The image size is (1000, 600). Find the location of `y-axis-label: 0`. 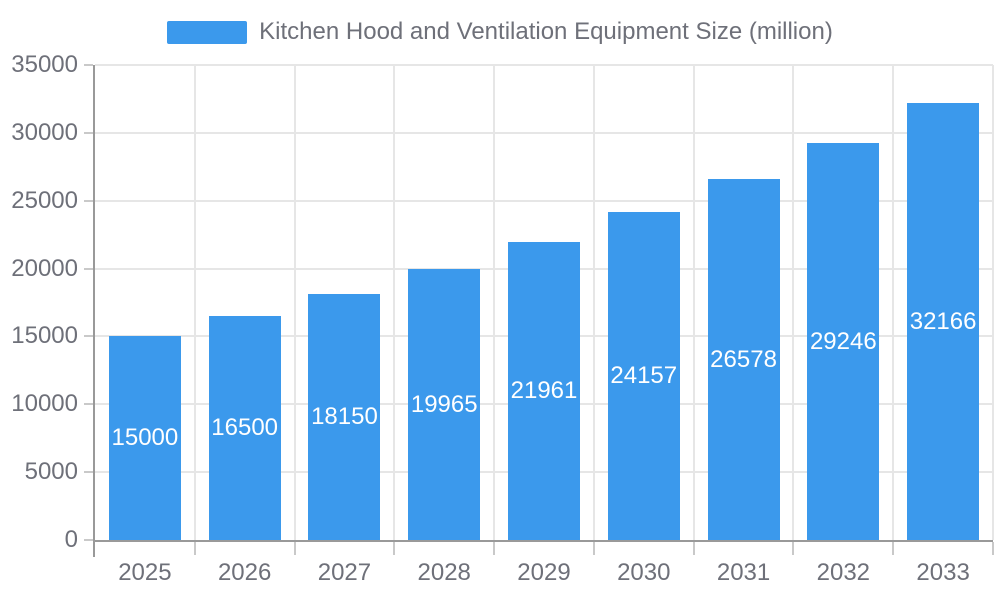

y-axis-label: 0 is located at coordinates (71, 539).